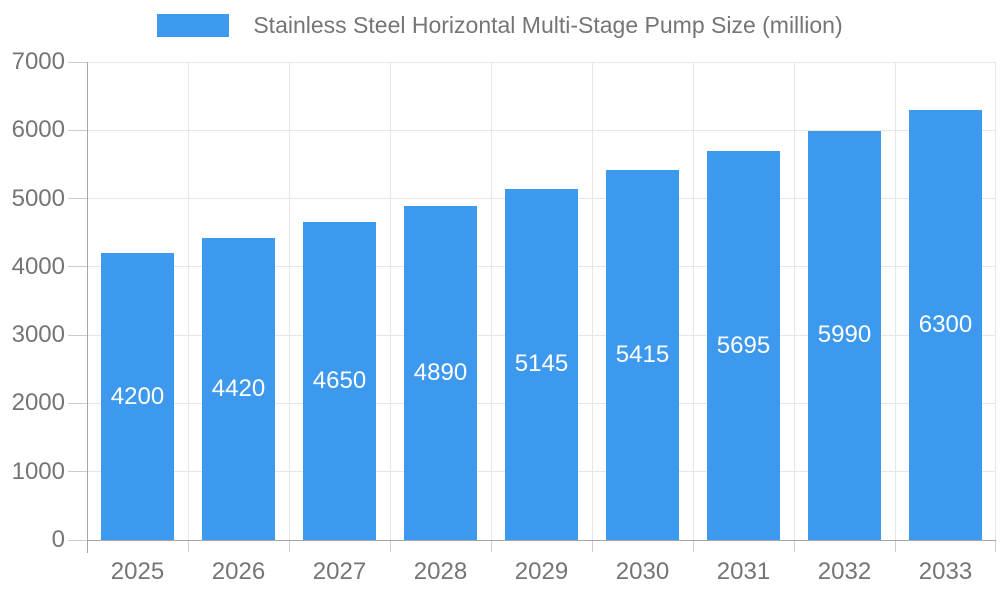 Image resolution: width=1000 pixels, height=600 pixels. I want to click on bar-2027: 4650, so click(339, 381).